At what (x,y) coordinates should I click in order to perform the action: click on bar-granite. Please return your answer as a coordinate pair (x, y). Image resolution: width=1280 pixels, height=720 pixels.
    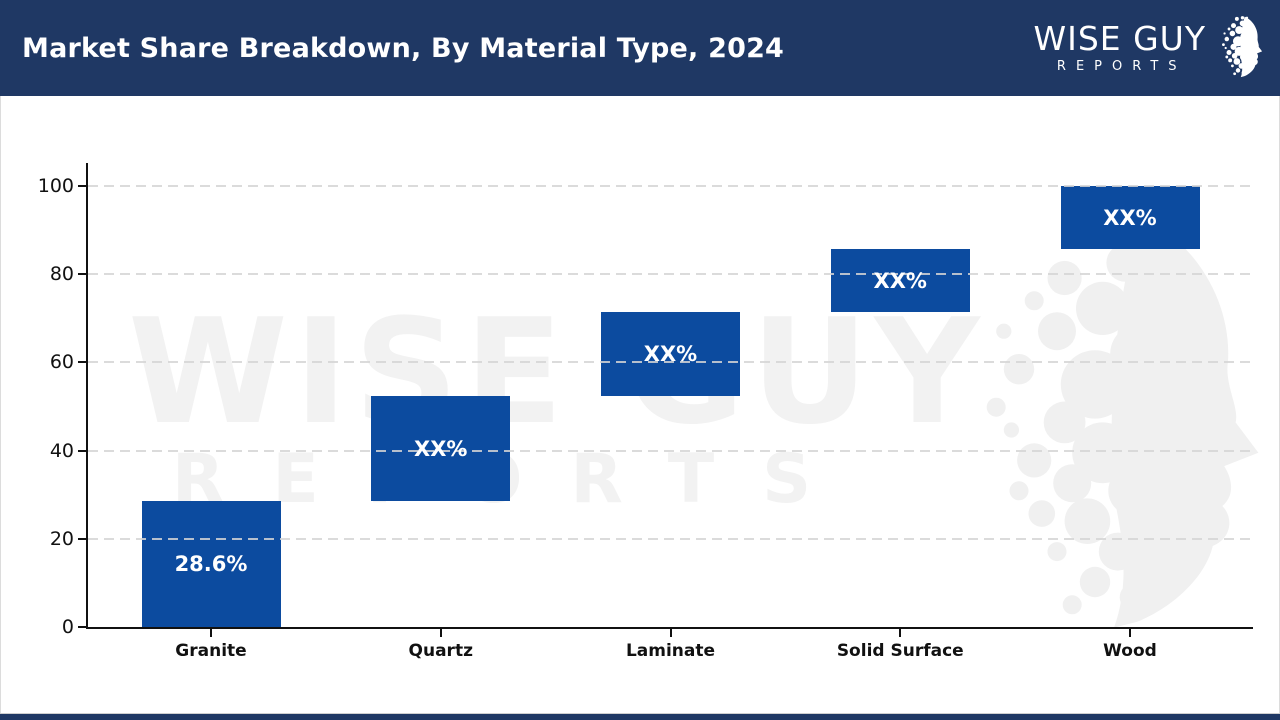
    Looking at the image, I should click on (211, 563).